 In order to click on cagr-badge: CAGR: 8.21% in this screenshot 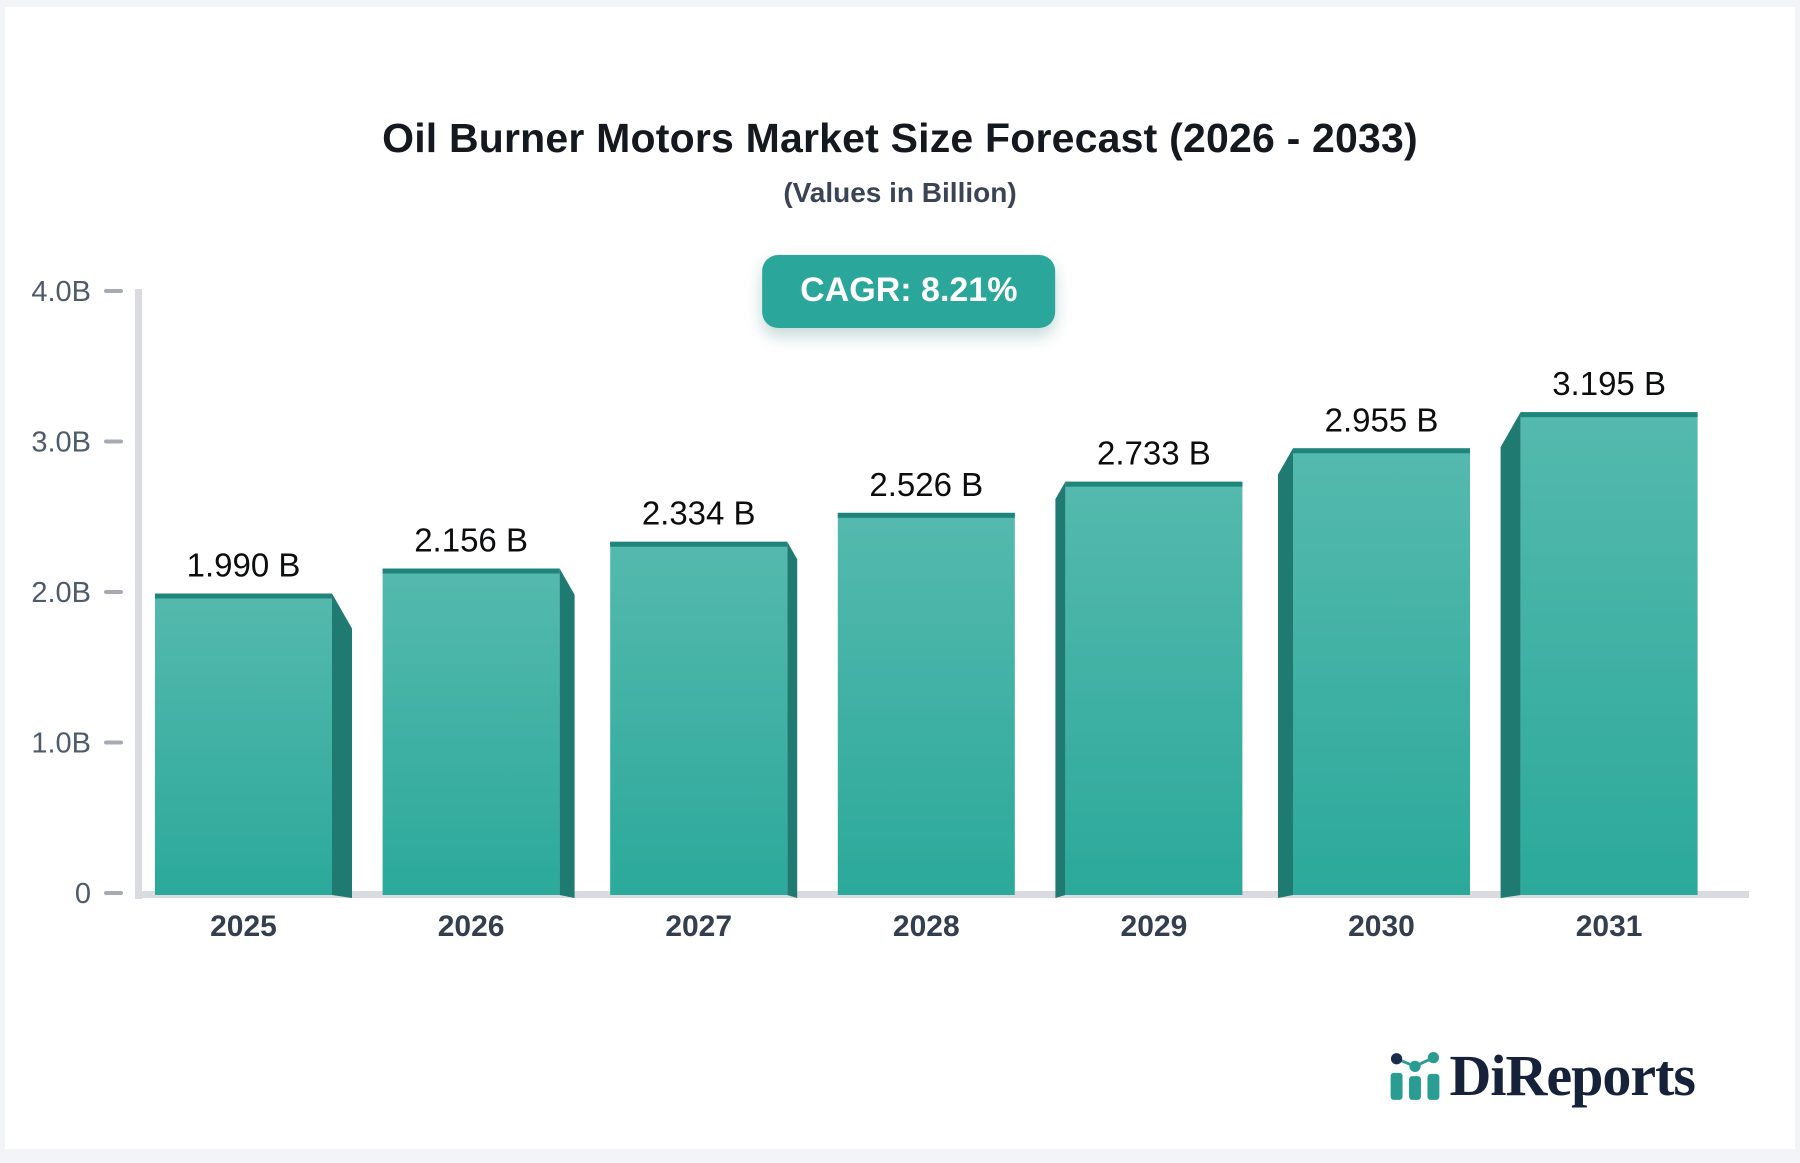, I will do `click(909, 291)`.